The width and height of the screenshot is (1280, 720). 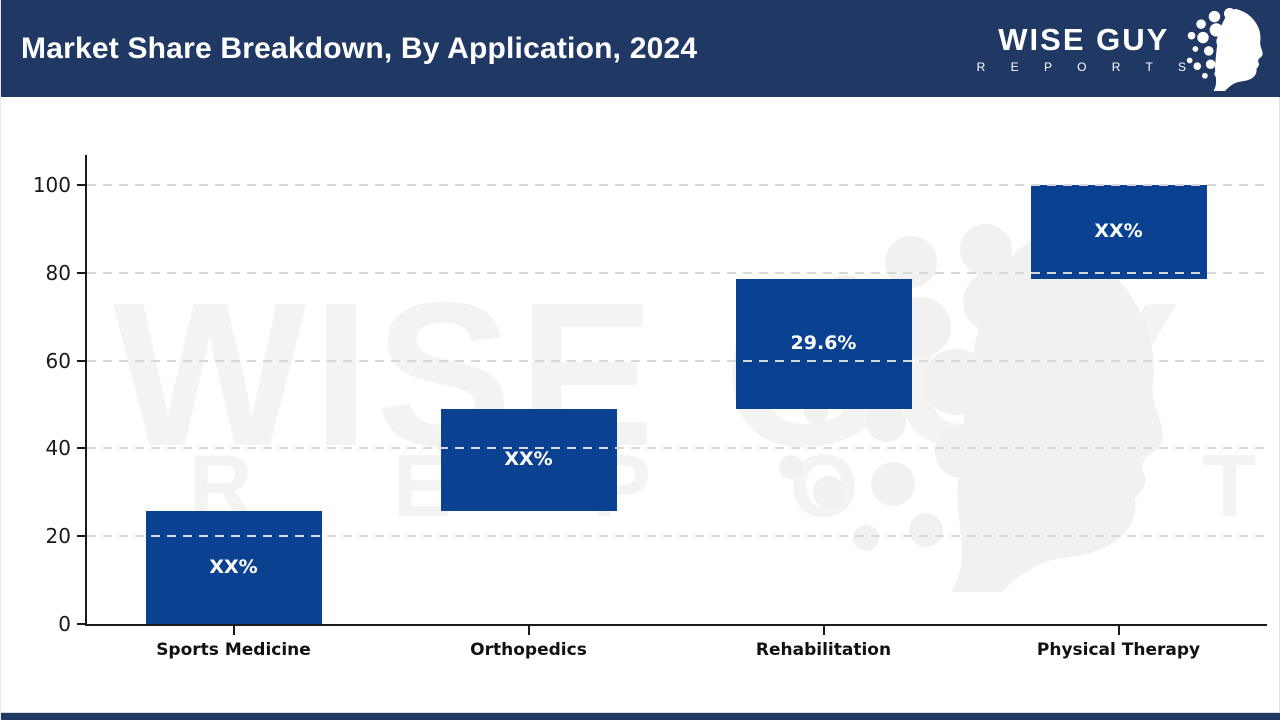 What do you see at coordinates (58, 536) in the screenshot?
I see `y-tick-label: 20` at bounding box center [58, 536].